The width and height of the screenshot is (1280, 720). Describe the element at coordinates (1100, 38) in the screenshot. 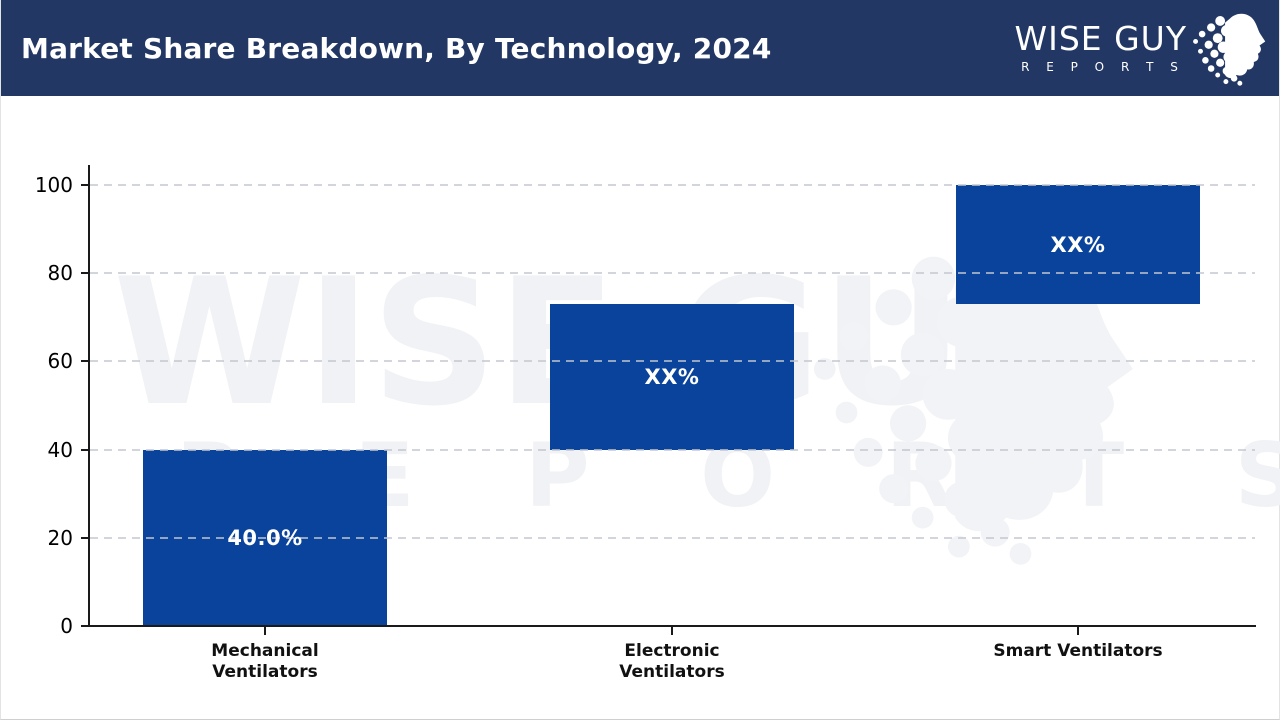

I see `logo-wordmark: WISE GUY` at that location.